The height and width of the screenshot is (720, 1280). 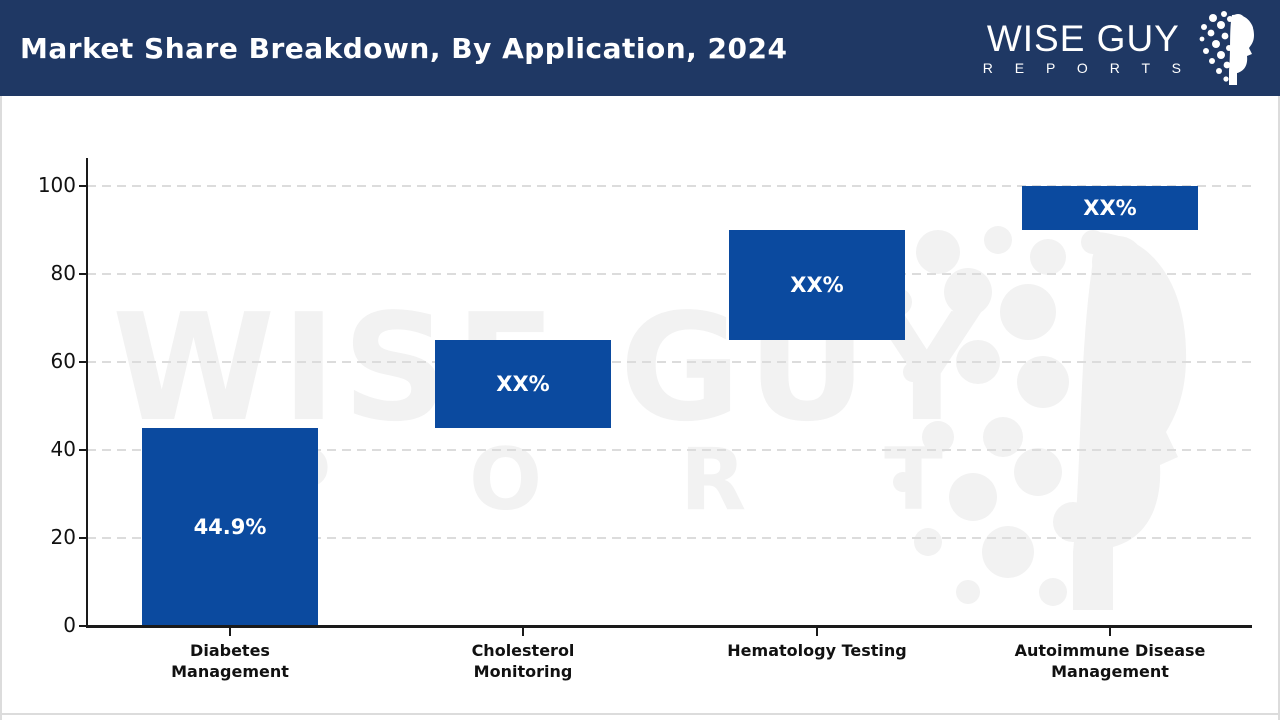 I want to click on bar-value-label: 44.9%, so click(x=230, y=527).